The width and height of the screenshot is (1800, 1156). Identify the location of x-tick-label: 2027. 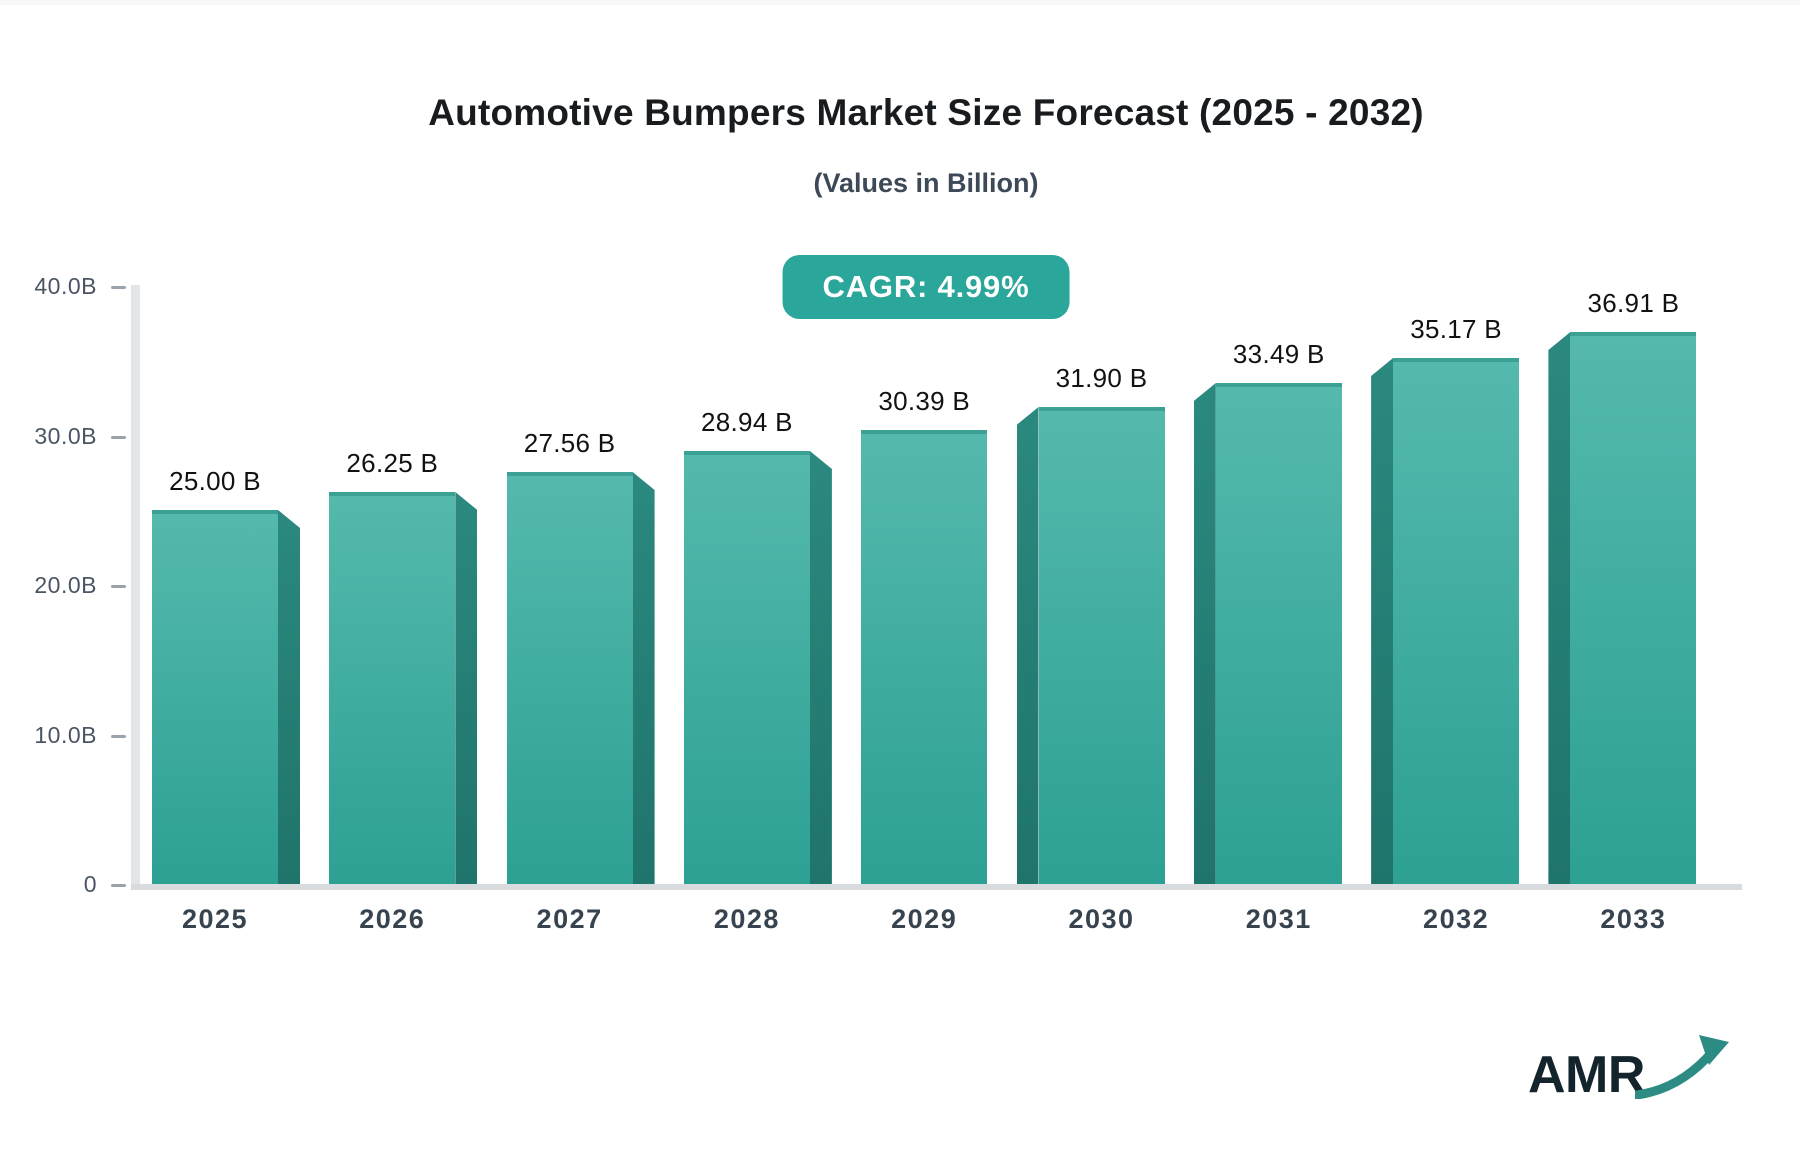
(569, 919).